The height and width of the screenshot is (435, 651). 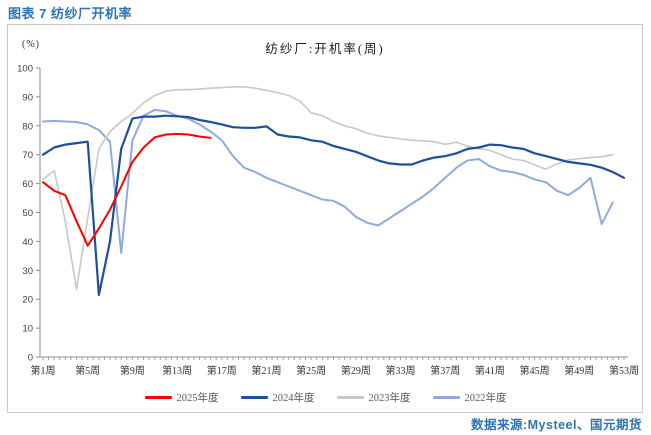 I want to click on legend-label: 2024年度, so click(x=293, y=398).